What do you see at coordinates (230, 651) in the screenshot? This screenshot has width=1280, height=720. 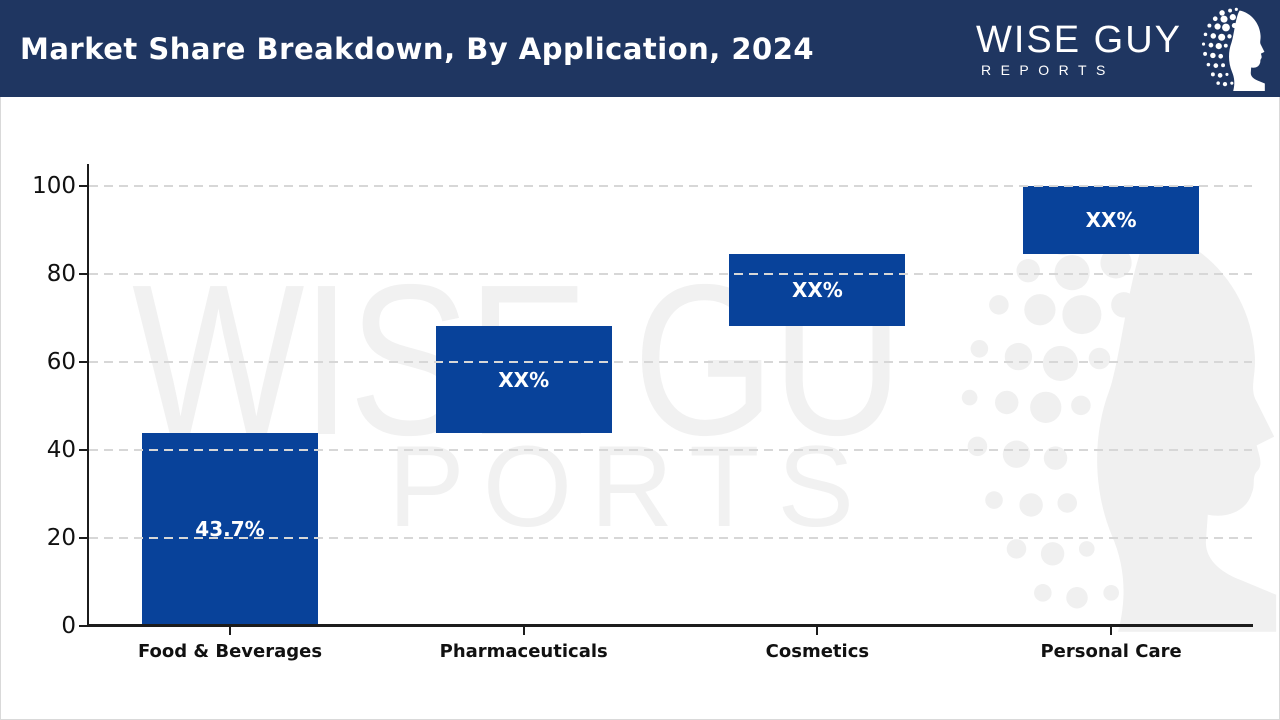 I see `x-category-label: Food & Beverages` at bounding box center [230, 651].